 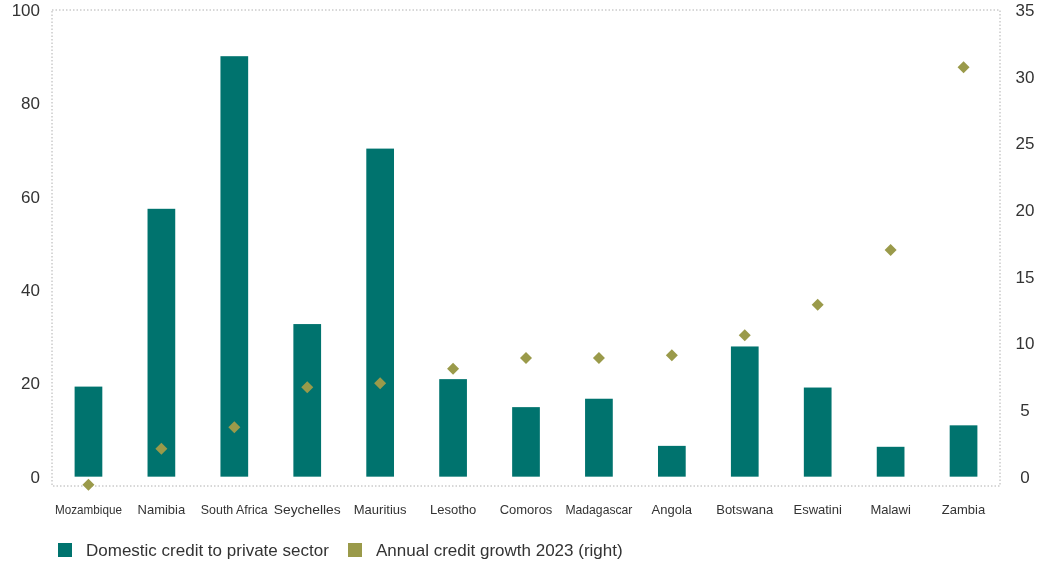 I want to click on x-tick-label: Seychelles, so click(x=307, y=509).